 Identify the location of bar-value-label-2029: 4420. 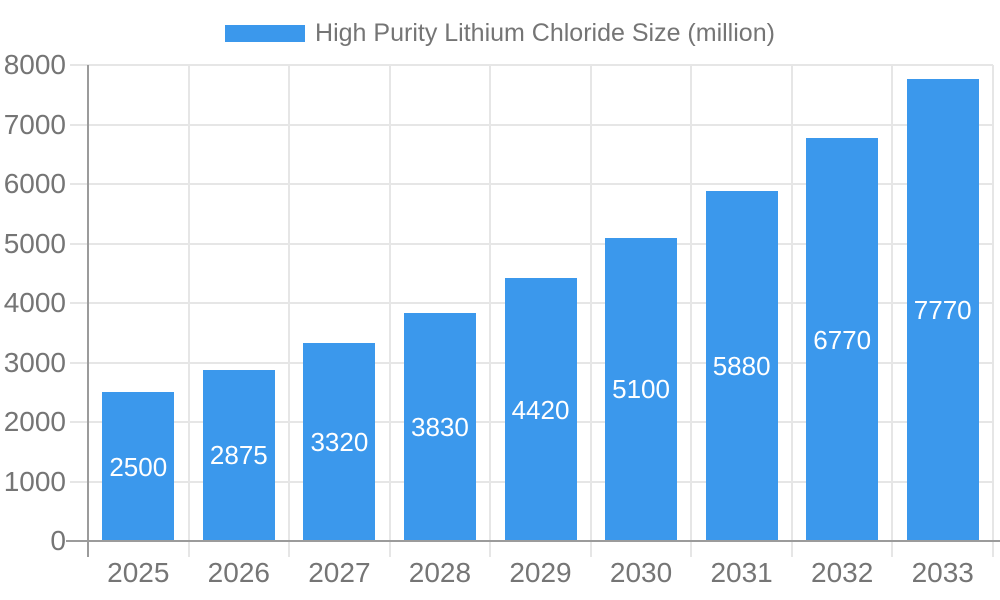
(540, 409).